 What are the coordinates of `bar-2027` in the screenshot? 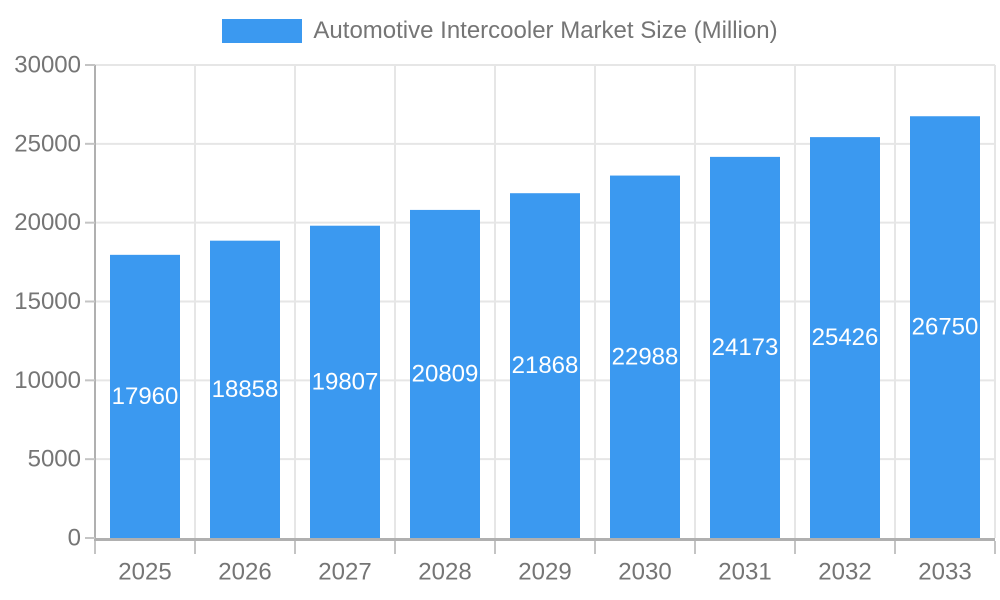 It's located at (345, 381).